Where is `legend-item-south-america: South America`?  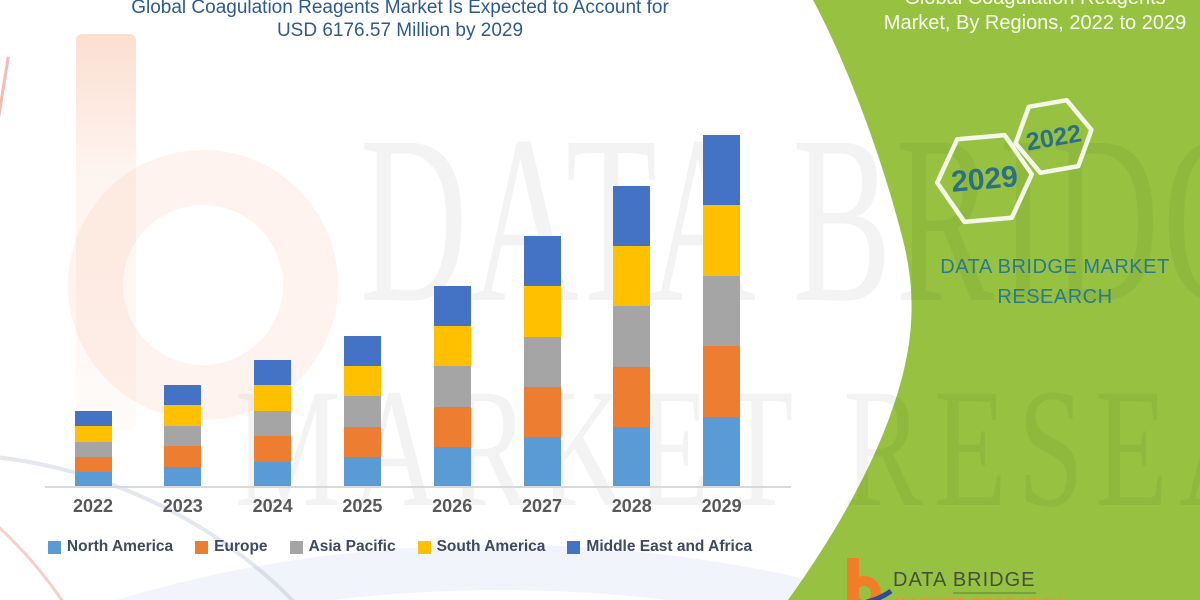
legend-item-south-america: South America is located at coordinates (481, 547).